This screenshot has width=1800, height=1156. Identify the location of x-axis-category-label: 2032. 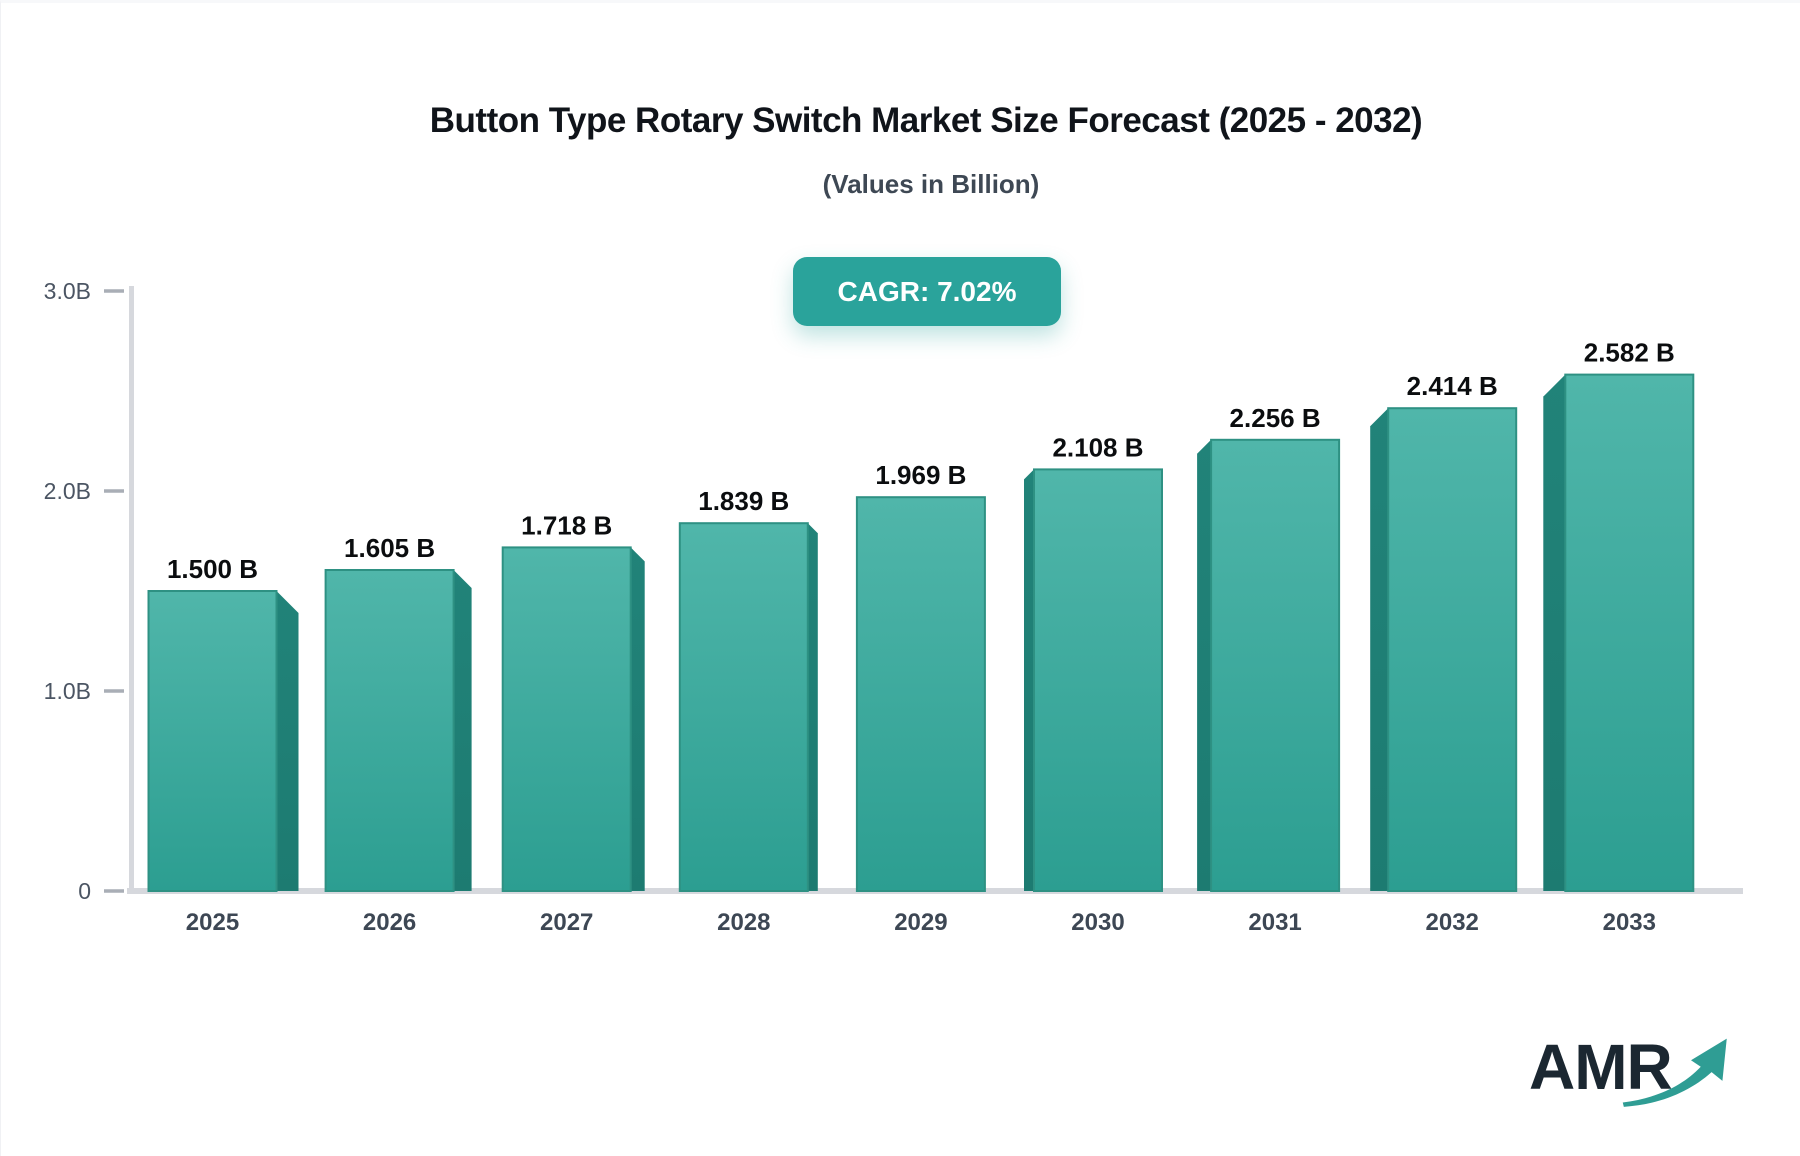
(1452, 922).